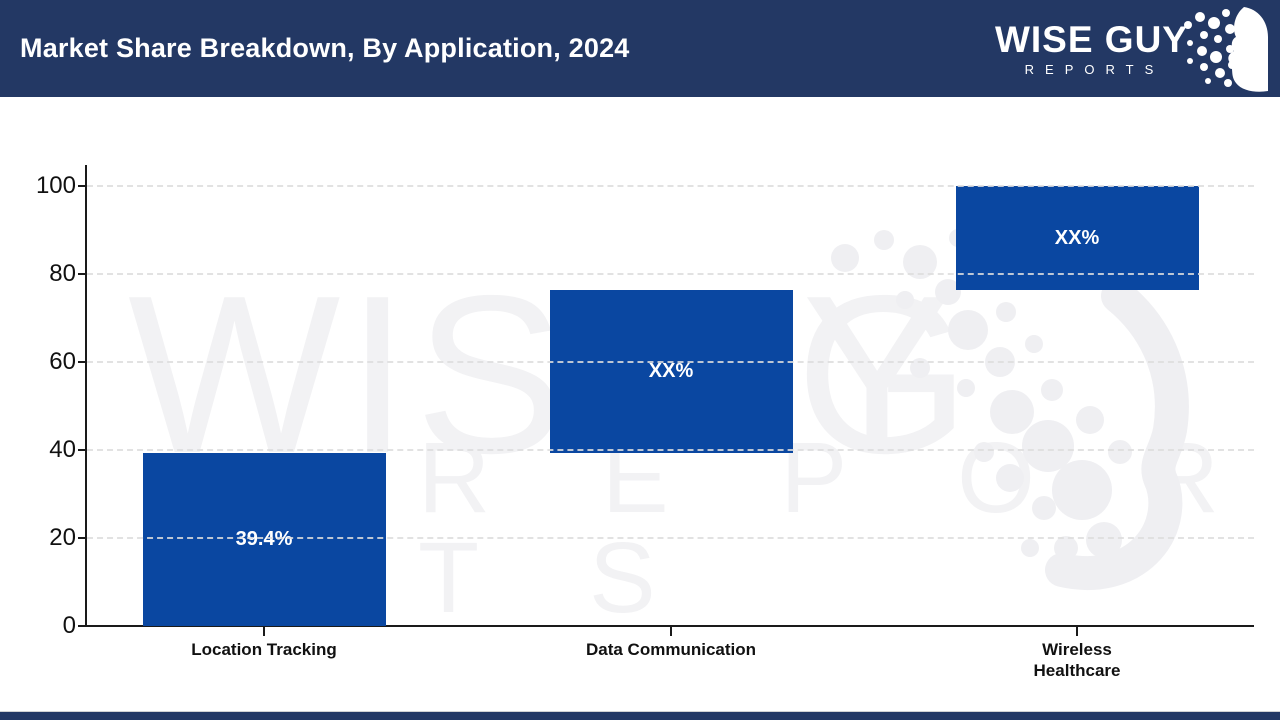 This screenshot has height=720, width=1280. What do you see at coordinates (640, 711) in the screenshot?
I see `footer-rule` at bounding box center [640, 711].